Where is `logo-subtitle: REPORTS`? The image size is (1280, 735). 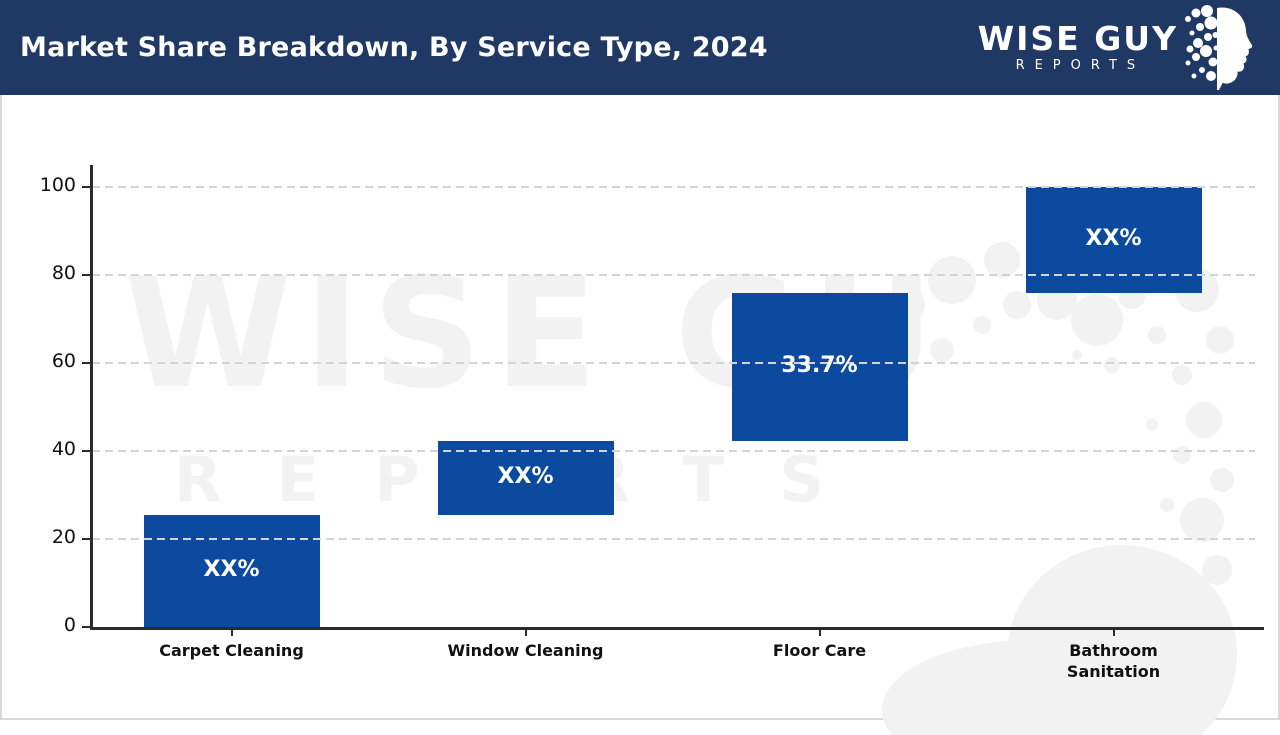 logo-subtitle: REPORTS is located at coordinates (1080, 66).